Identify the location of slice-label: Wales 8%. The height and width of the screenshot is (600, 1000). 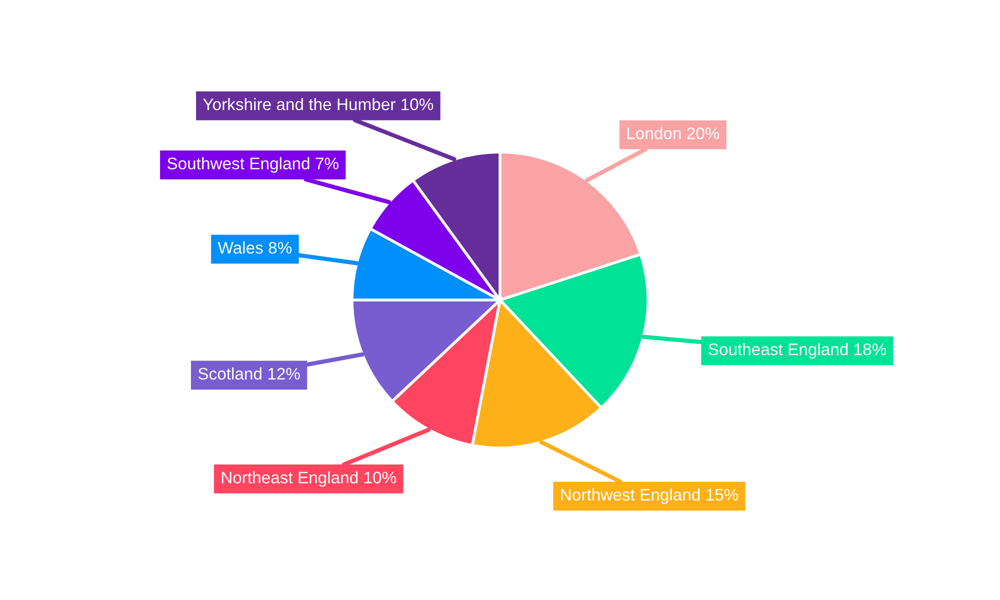
(255, 247).